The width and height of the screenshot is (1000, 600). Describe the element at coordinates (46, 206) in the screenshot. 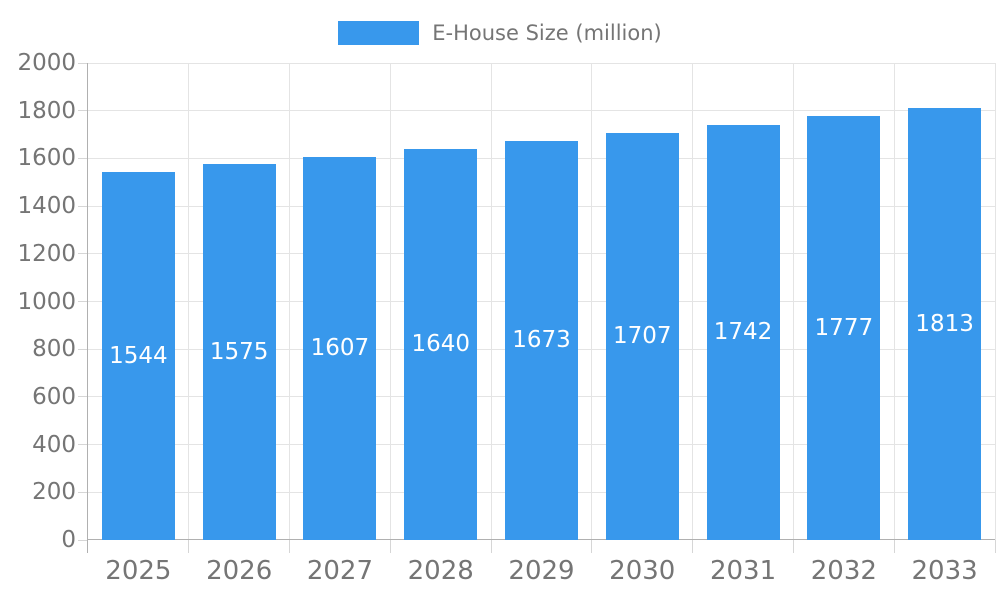

I see `y-tick-label: 1400` at that location.